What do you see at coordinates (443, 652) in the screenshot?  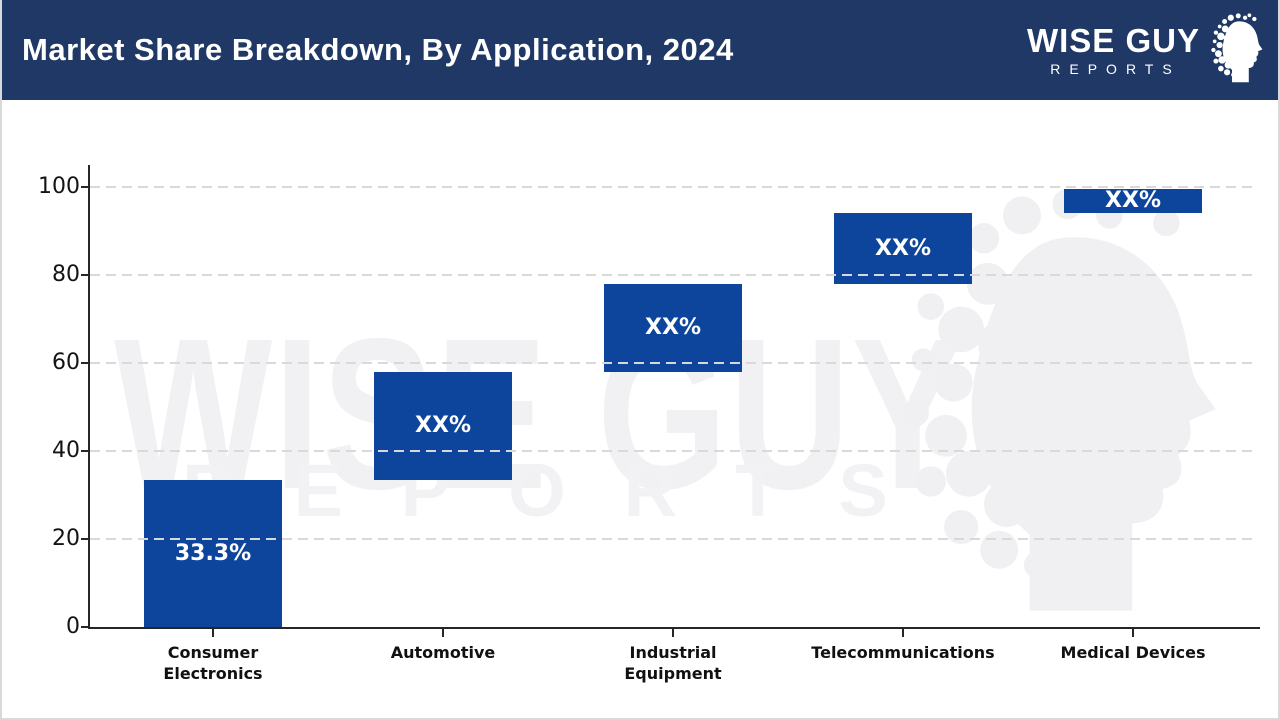 I see `x-axis-label-automotive: Automotive` at bounding box center [443, 652].